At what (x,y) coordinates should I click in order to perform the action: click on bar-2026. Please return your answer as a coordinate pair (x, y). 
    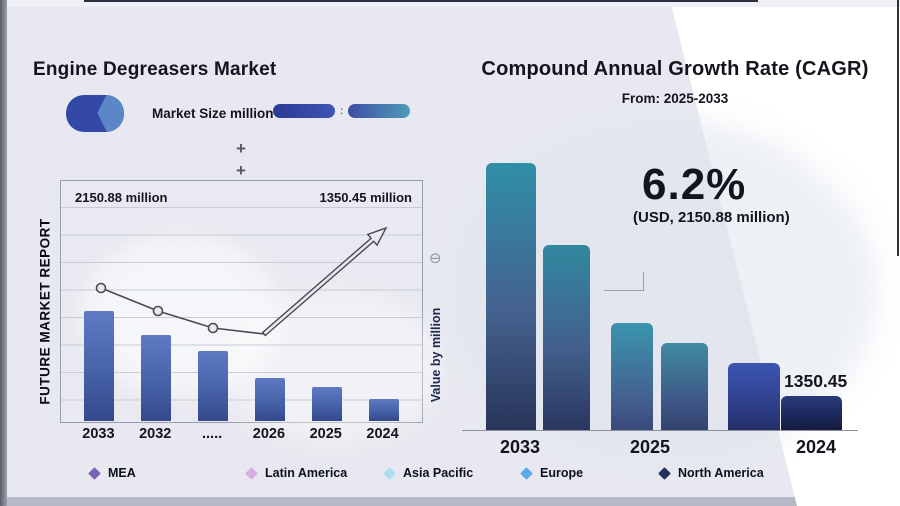
    Looking at the image, I should click on (269, 399).